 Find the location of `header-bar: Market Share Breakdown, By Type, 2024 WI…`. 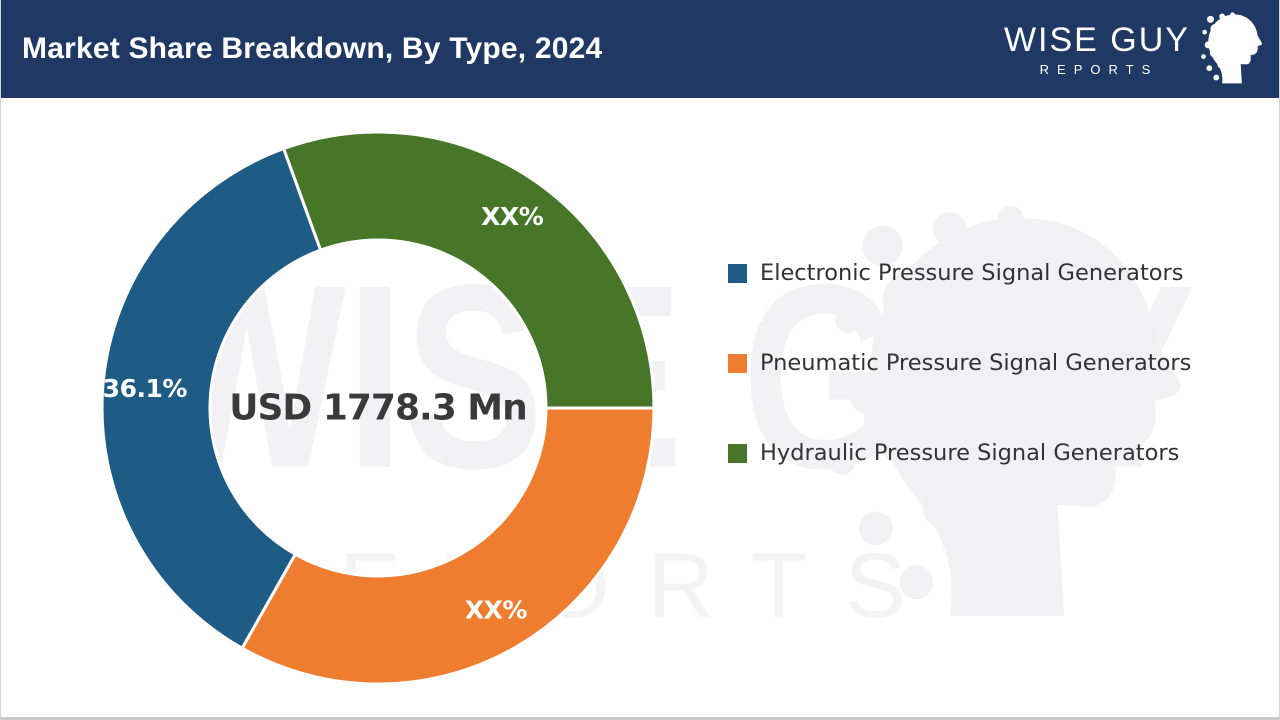

header-bar: Market Share Breakdown, By Type, 2024 WI… is located at coordinates (640, 49).